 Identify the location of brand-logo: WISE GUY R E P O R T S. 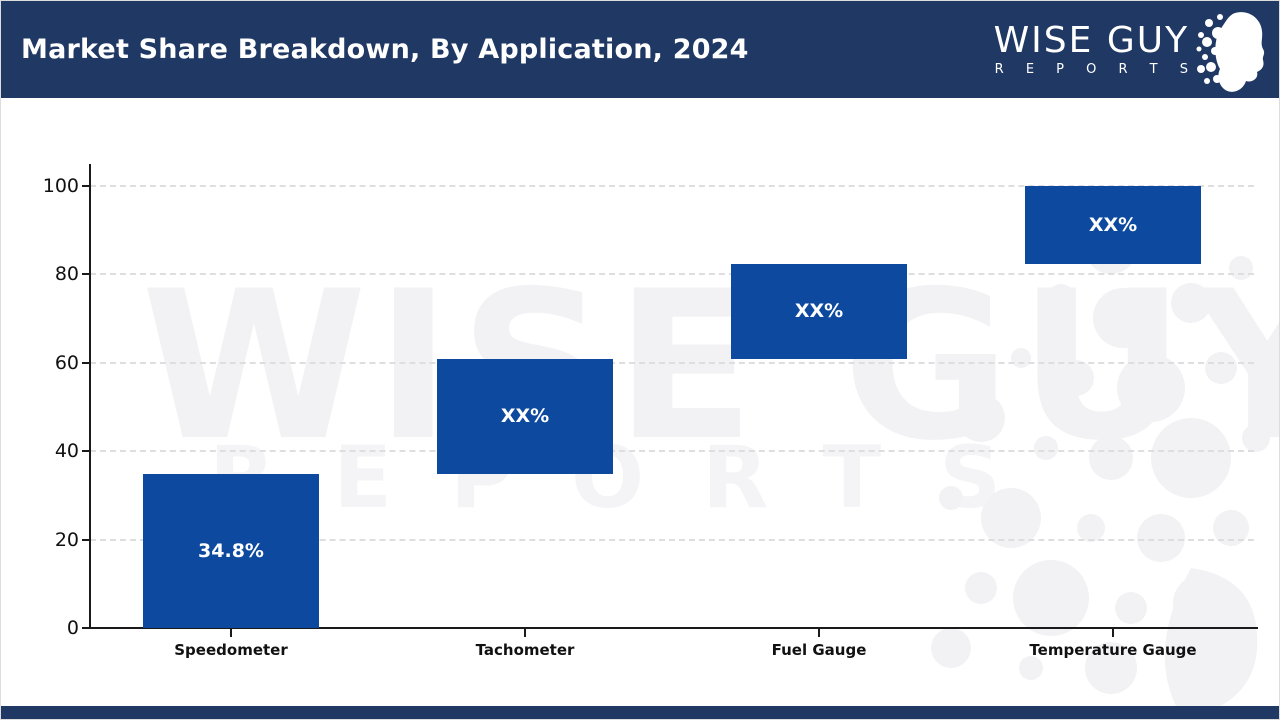
(1131, 50).